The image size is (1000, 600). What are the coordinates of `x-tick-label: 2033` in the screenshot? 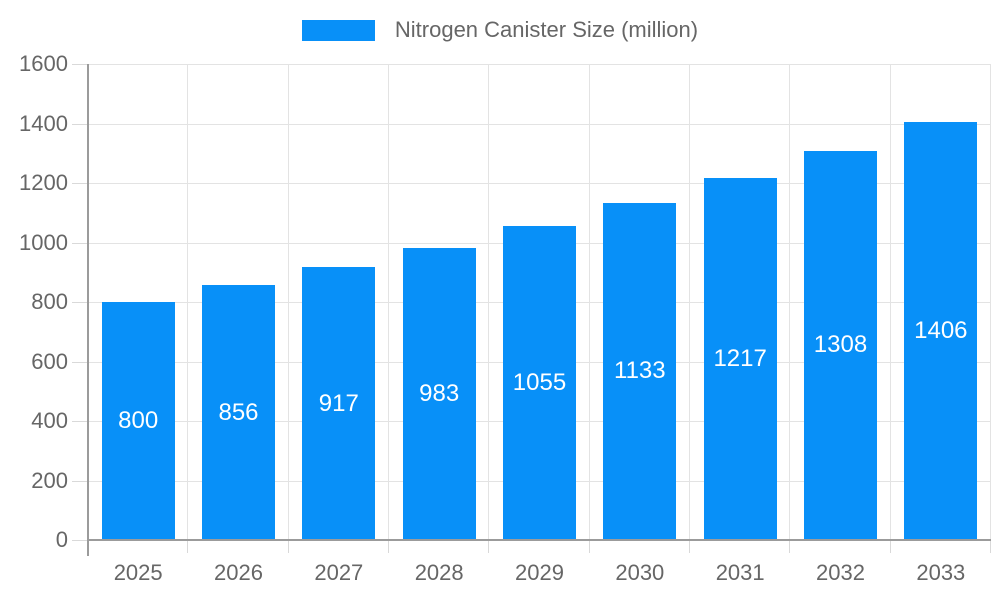 It's located at (941, 572).